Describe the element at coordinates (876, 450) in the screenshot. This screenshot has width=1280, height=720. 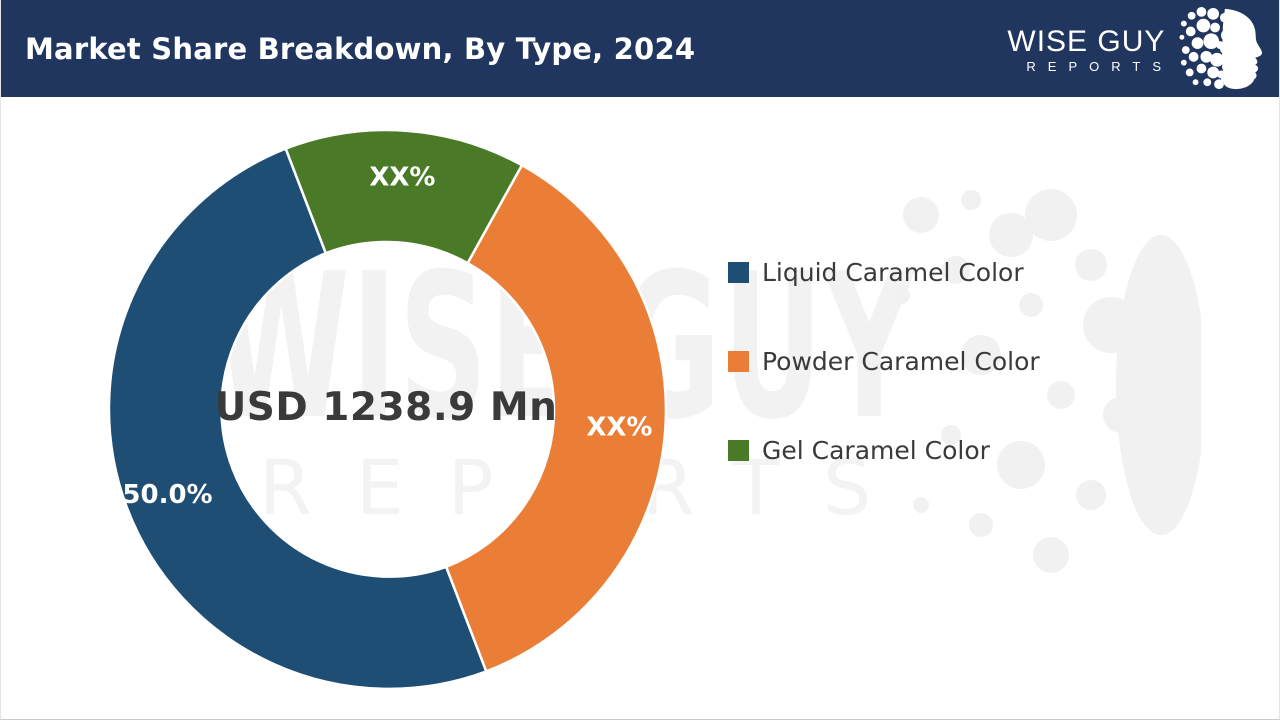
I see `legend-label: Gel Caramel Color` at that location.